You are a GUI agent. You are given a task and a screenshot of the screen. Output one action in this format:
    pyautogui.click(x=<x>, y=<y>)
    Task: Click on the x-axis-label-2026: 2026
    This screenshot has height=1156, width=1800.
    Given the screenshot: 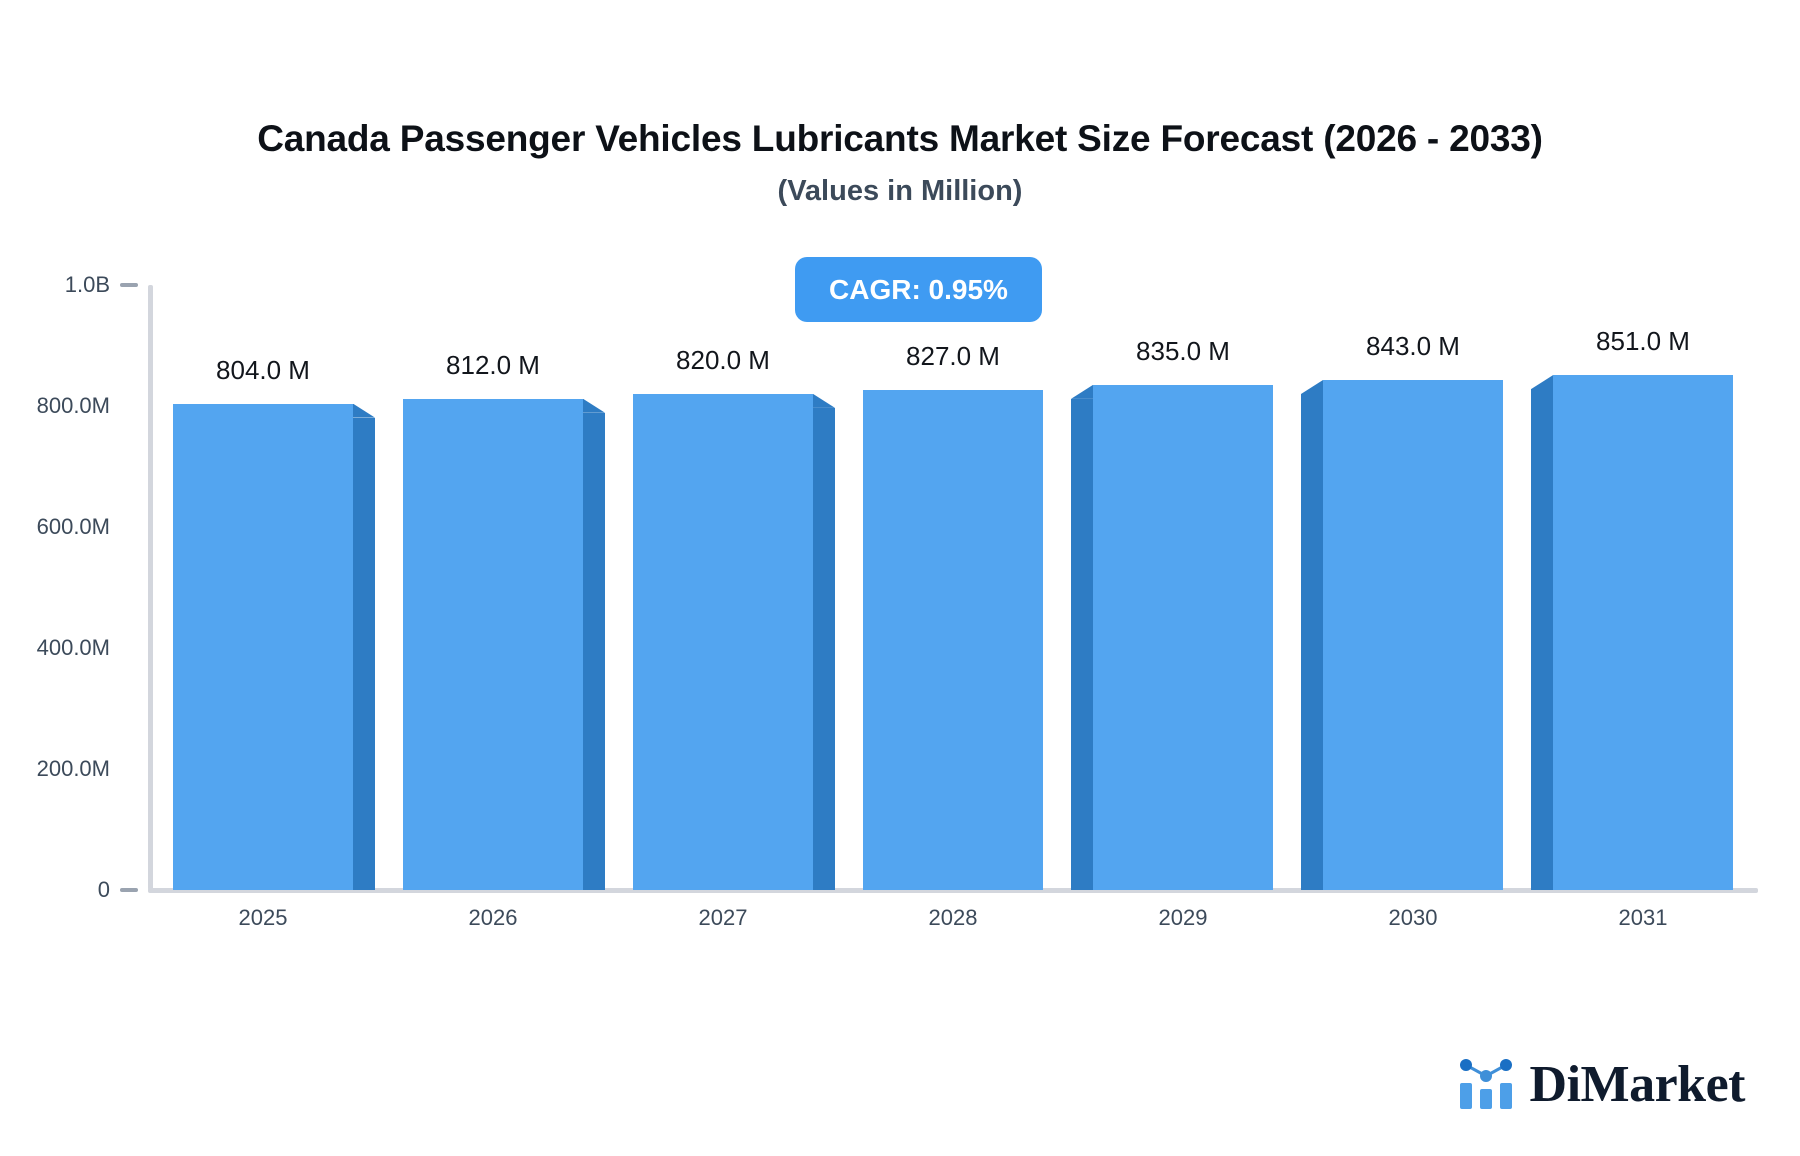 What is the action you would take?
    pyautogui.click(x=493, y=917)
    